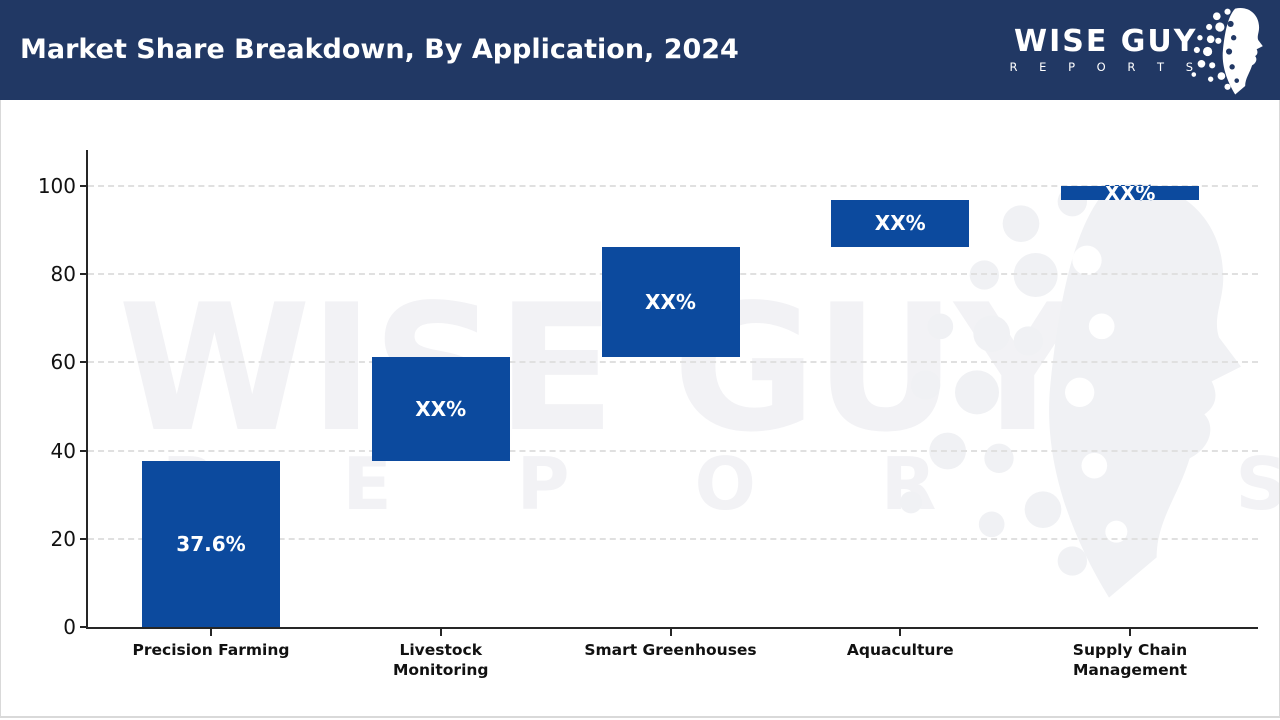  Describe the element at coordinates (0, 408) in the screenshot. I see `left-border-line` at that location.